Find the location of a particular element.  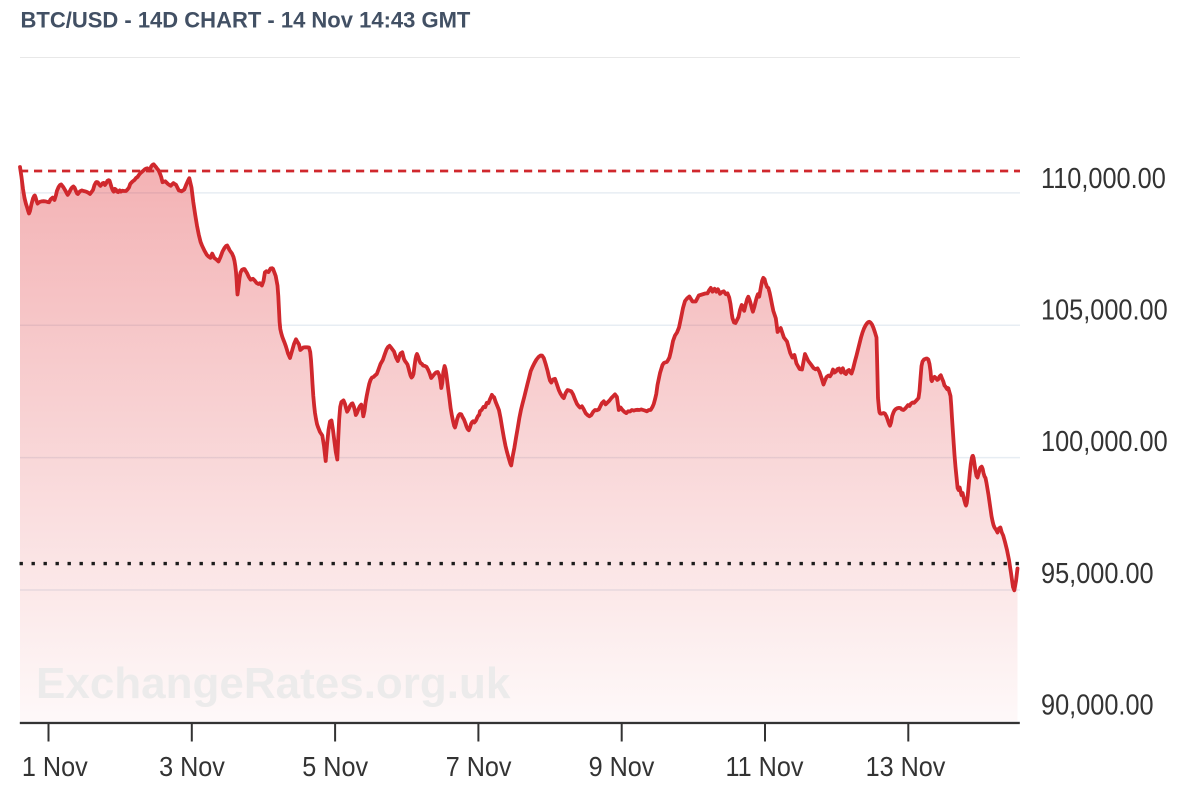

svg-text: 11 Nov is located at coordinates (765, 767).